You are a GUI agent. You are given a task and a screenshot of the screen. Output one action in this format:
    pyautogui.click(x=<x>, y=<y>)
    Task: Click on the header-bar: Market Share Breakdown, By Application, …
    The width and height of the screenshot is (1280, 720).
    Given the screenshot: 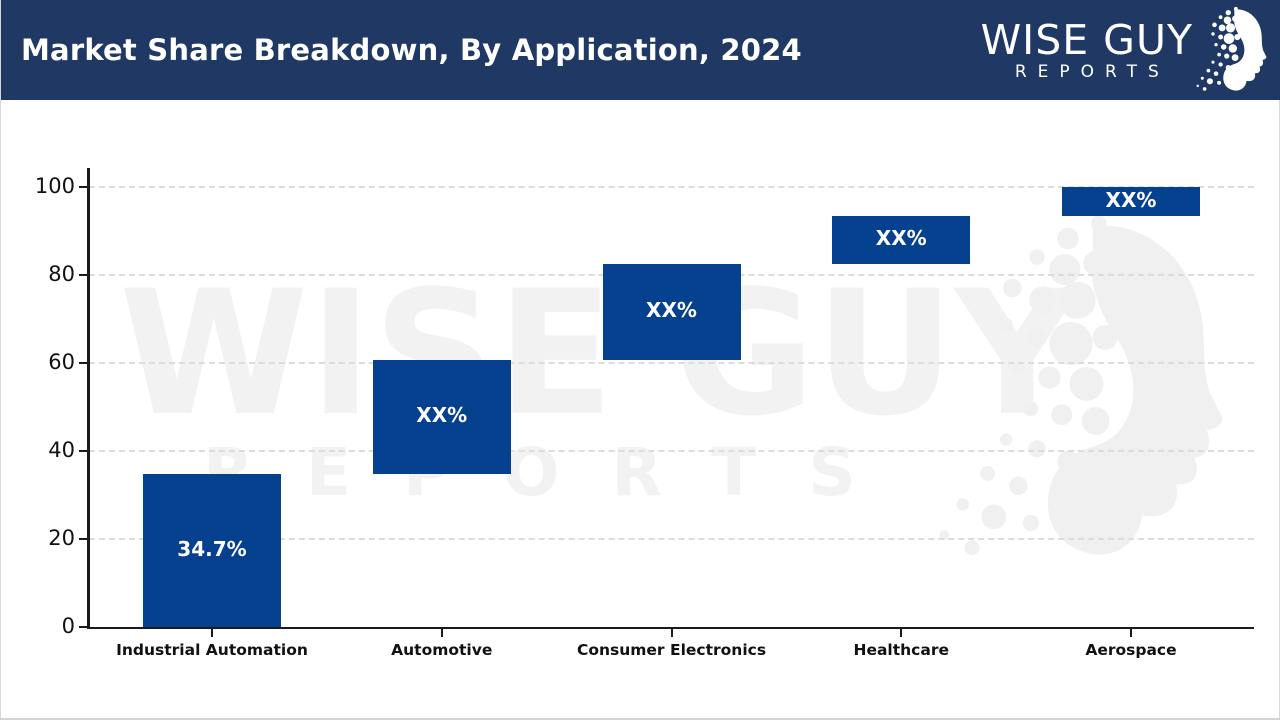 What is the action you would take?
    pyautogui.click(x=640, y=50)
    